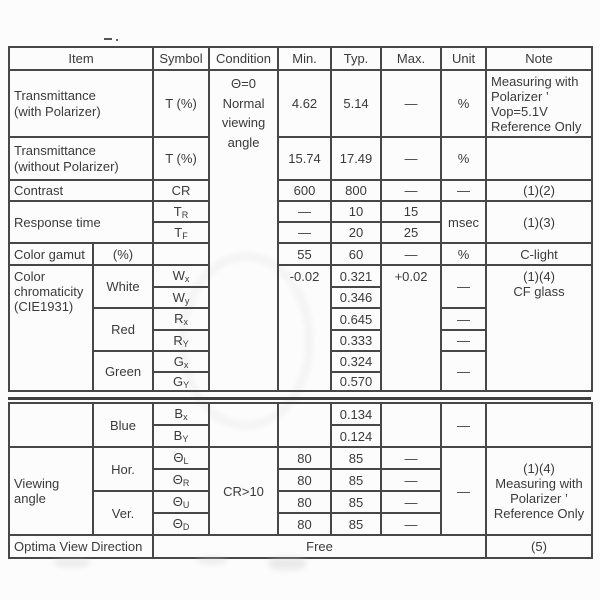 The width and height of the screenshot is (600, 600). I want to click on cell-viewing-thetar-max: —, so click(411, 480).